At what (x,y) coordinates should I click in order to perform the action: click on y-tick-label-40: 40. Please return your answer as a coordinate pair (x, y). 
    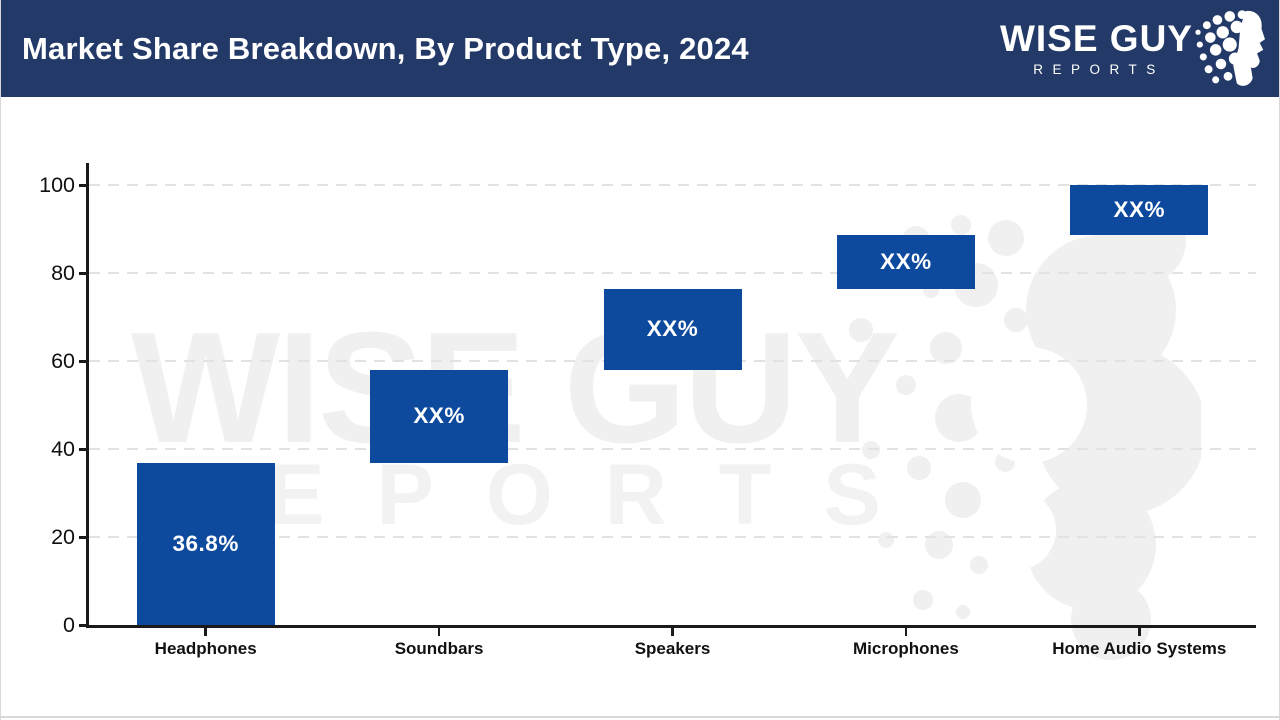
    Looking at the image, I should click on (63, 449).